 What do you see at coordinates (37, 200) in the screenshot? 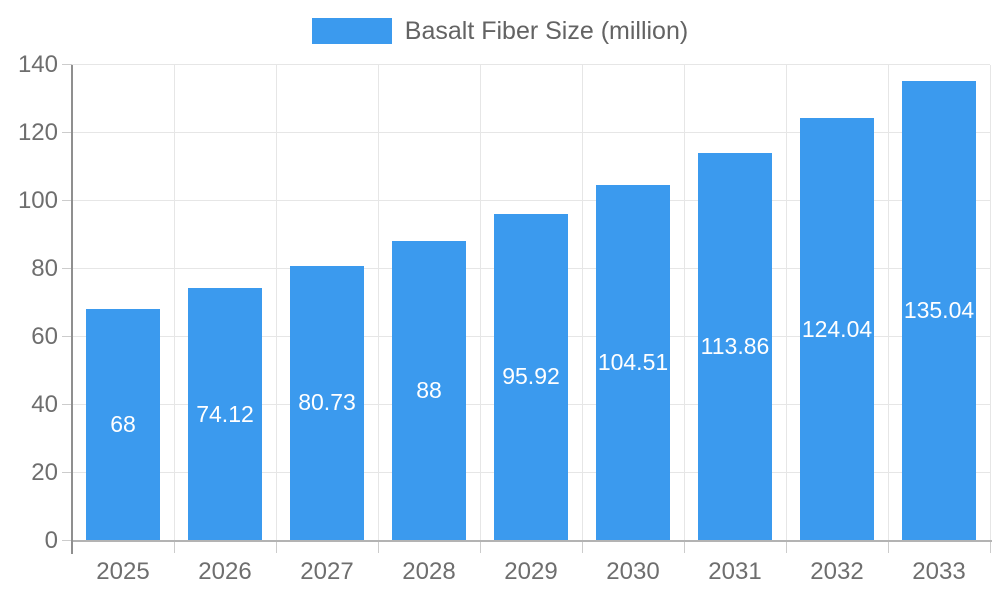
I see `y-tick-label: 100` at bounding box center [37, 200].